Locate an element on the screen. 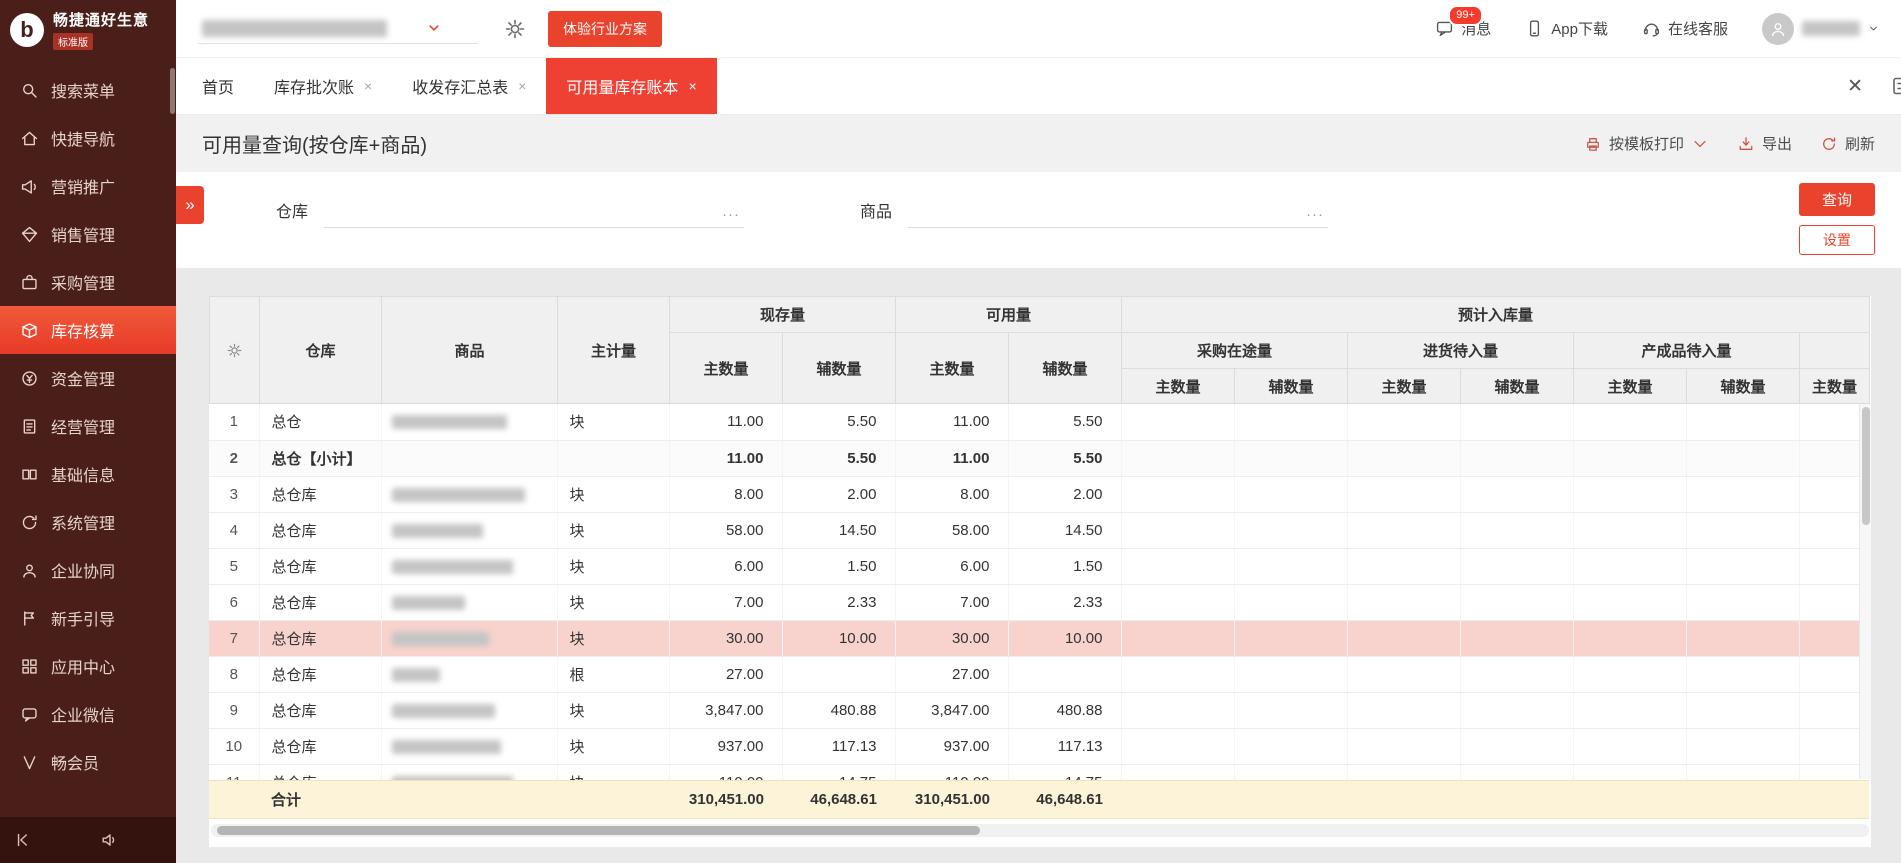 The width and height of the screenshot is (1901, 863). sidebar-item-app-center: 应用中心 is located at coordinates (88, 666).